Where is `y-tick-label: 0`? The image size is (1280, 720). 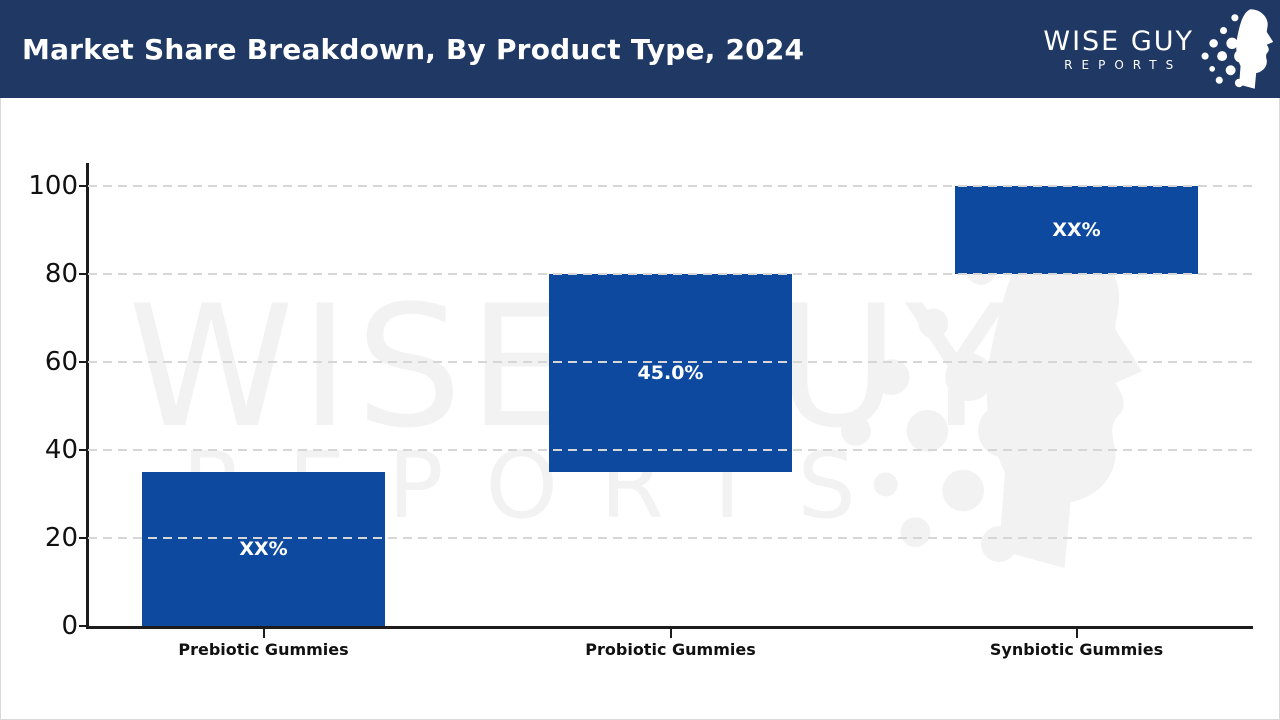 y-tick-label: 0 is located at coordinates (69, 626).